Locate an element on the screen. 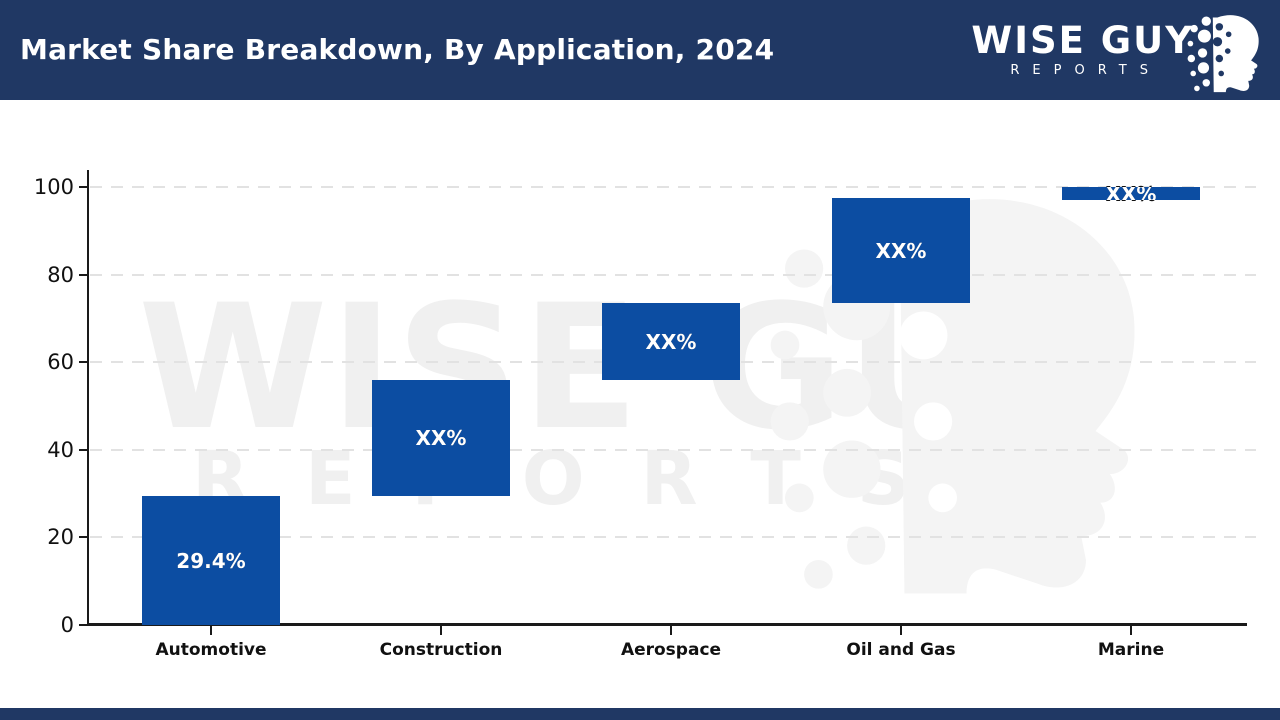 The height and width of the screenshot is (720, 1280). y-tick-label: 60 is located at coordinates (60, 362).